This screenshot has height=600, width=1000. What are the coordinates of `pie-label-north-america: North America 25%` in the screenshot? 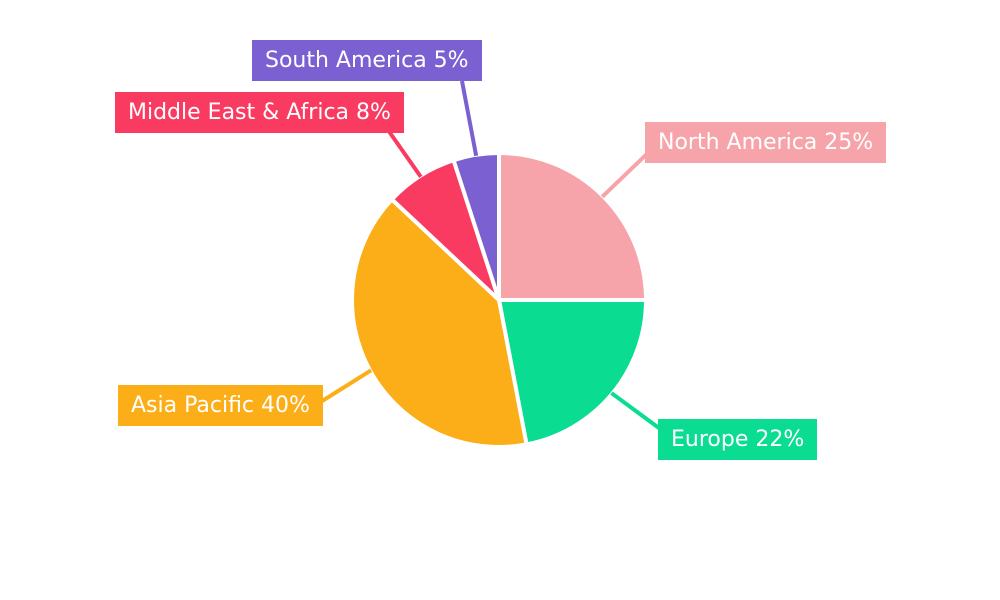 It's located at (766, 142).